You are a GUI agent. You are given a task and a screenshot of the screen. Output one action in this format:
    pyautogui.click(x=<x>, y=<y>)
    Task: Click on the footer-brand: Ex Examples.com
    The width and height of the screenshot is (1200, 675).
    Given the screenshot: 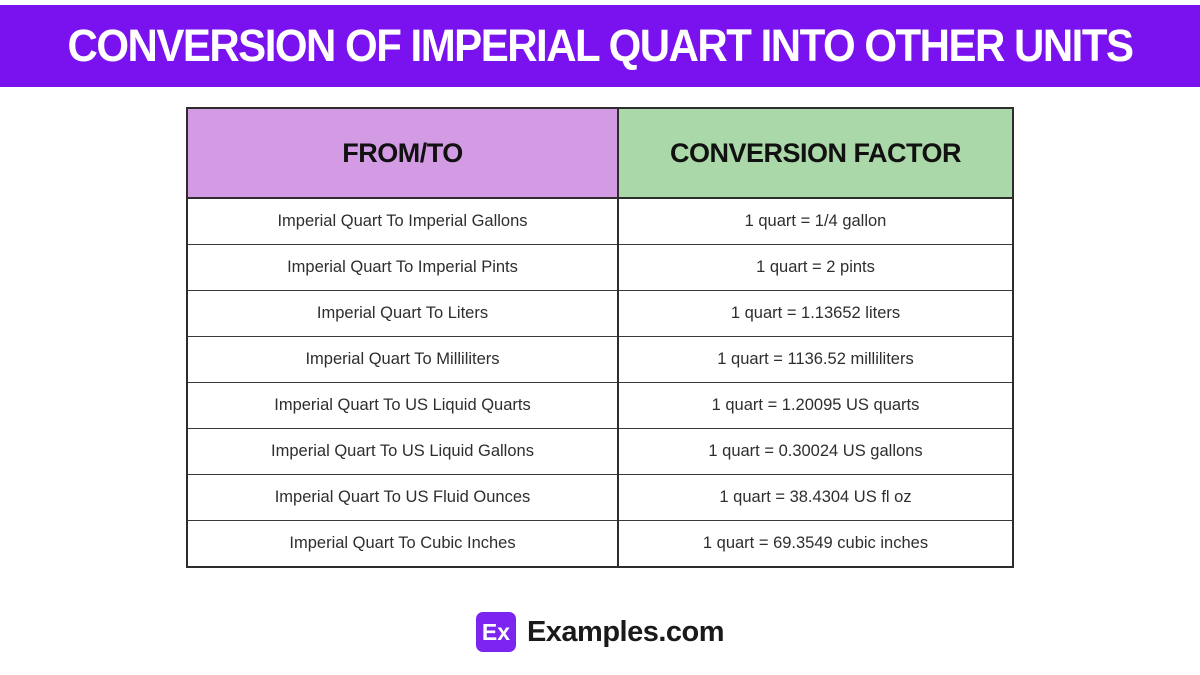 What is the action you would take?
    pyautogui.click(x=600, y=632)
    